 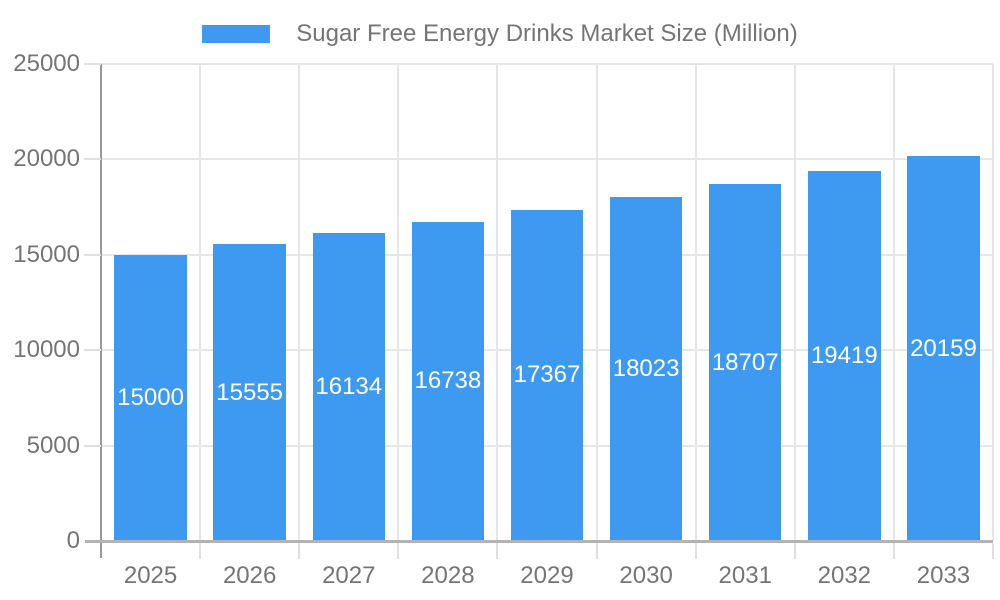 I want to click on bar: 15000, so click(x=150, y=397).